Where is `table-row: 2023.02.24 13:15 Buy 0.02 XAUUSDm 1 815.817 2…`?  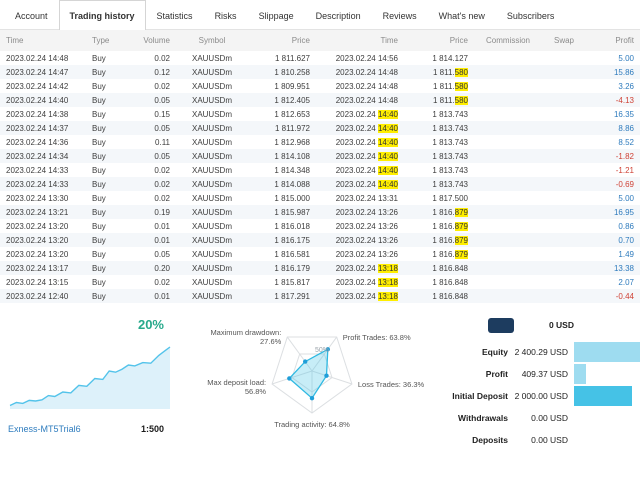 table-row: 2023.02.24 13:15 Buy 0.02 XAUUSDm 1 815.817 2… is located at coordinates (320, 282).